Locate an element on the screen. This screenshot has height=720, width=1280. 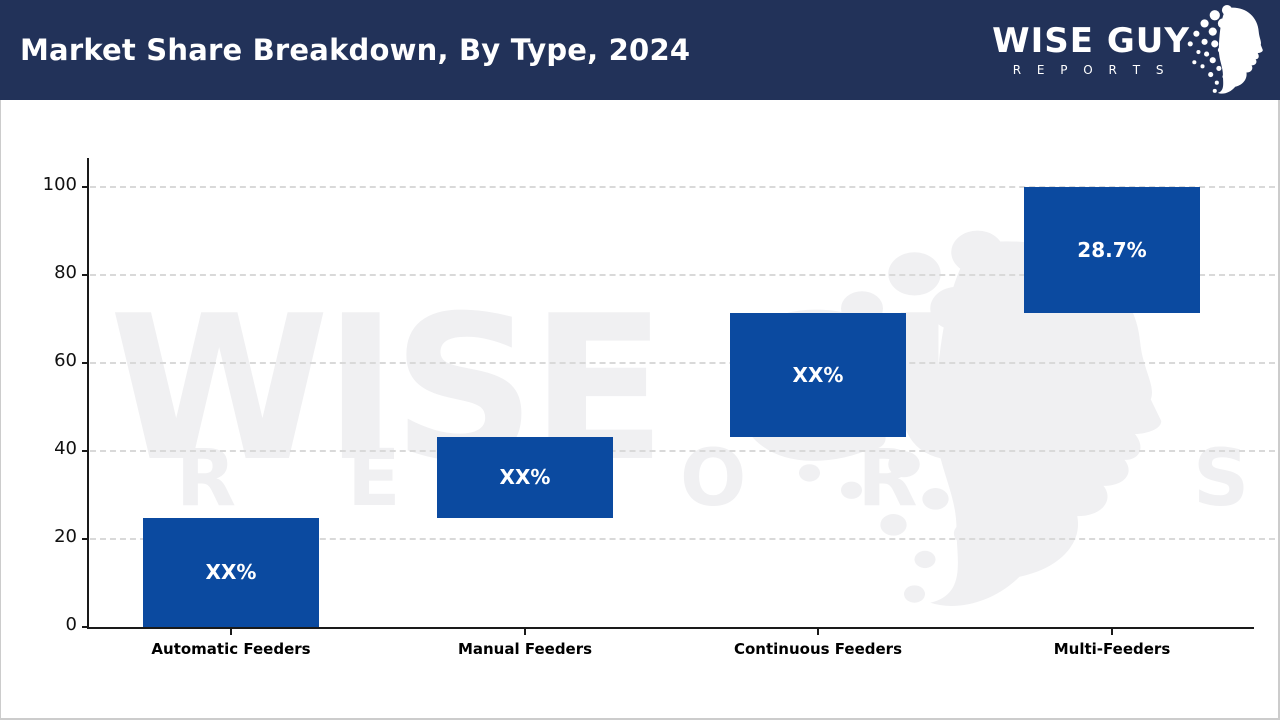
logo-sub-text: R E P O R T S is located at coordinates (1091, 69).